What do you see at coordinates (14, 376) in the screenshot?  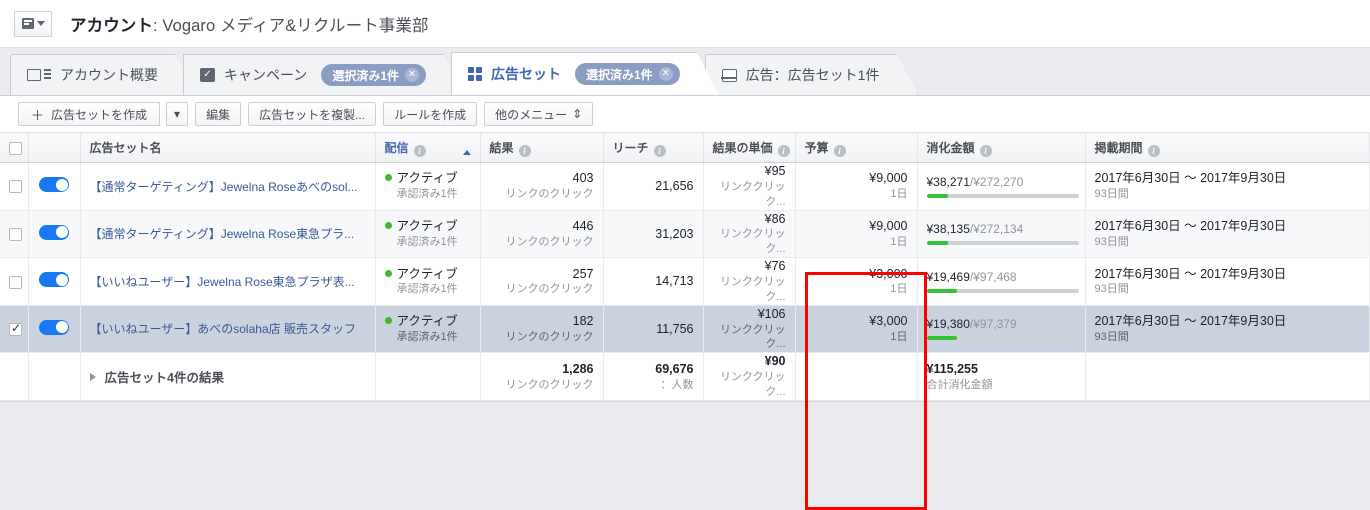 I see `summary-checkbox-cell` at bounding box center [14, 376].